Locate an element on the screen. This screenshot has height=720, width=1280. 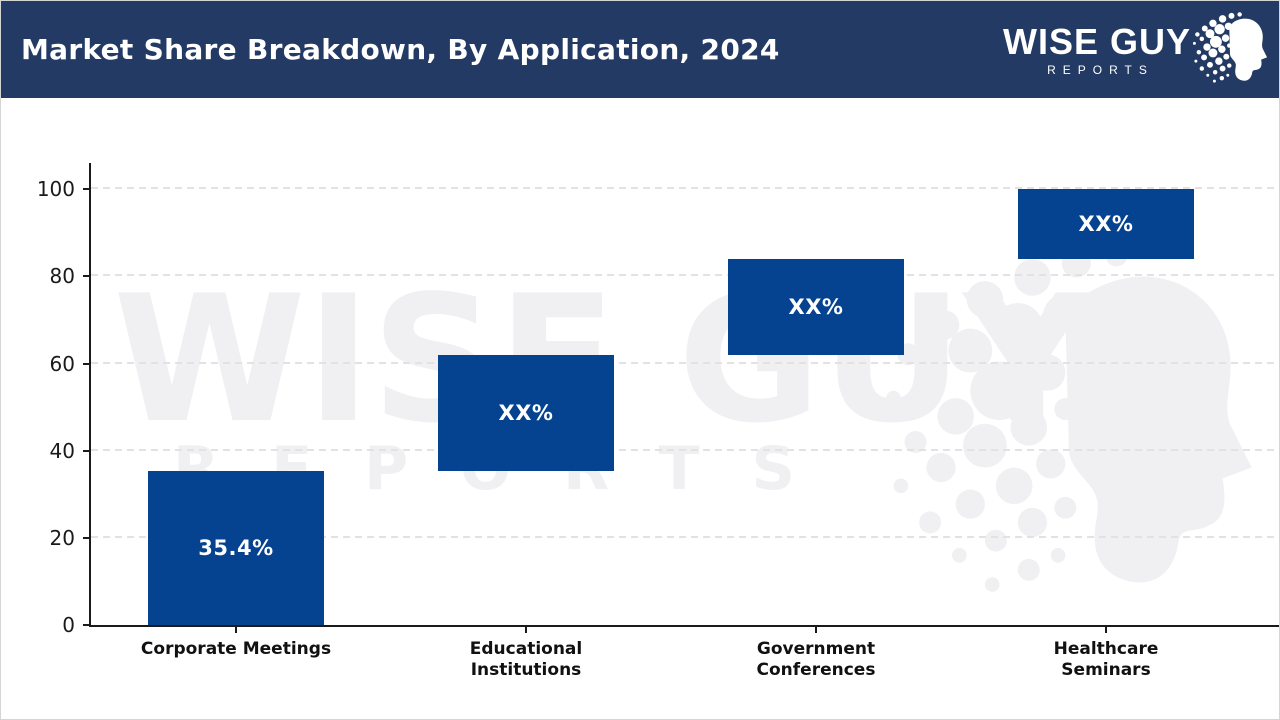
category-label: Healthcare Seminars is located at coordinates (1106, 660).